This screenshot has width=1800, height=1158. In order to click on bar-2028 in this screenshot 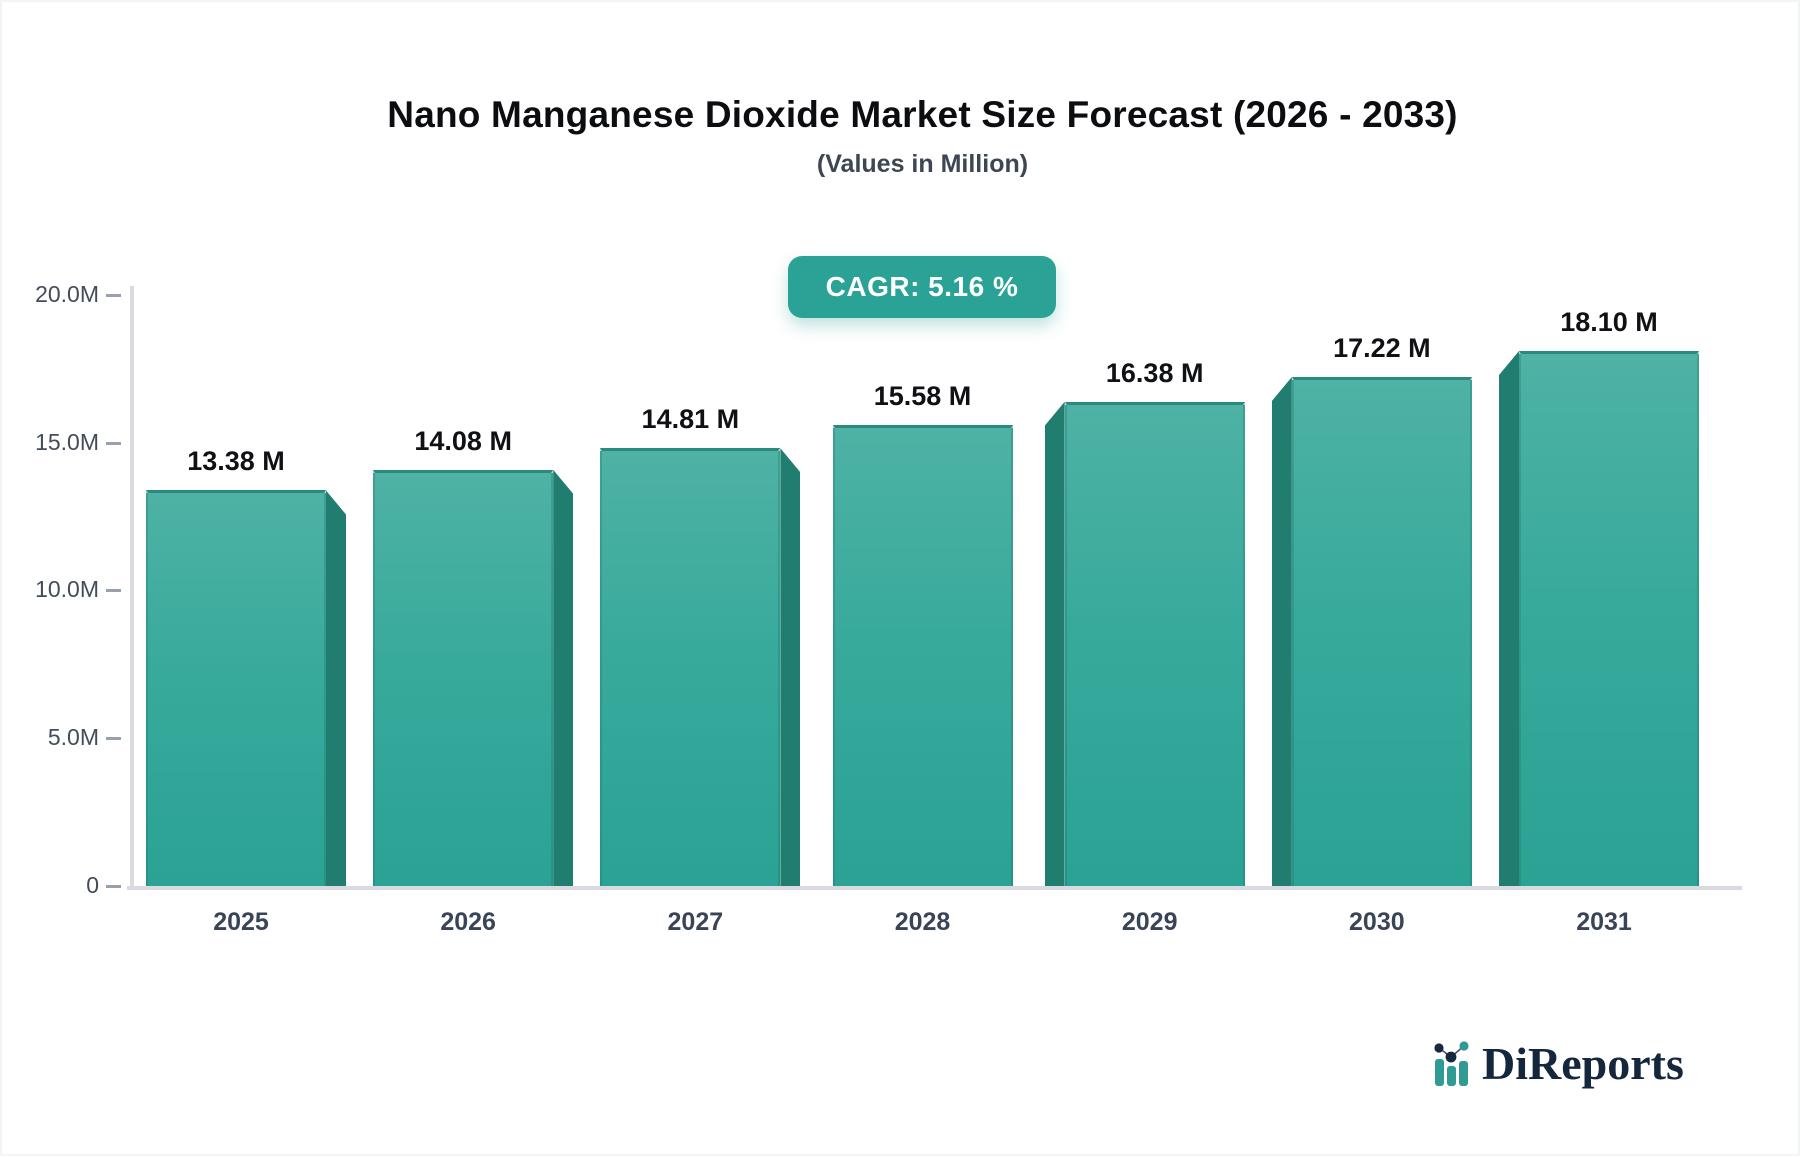, I will do `click(922, 655)`.